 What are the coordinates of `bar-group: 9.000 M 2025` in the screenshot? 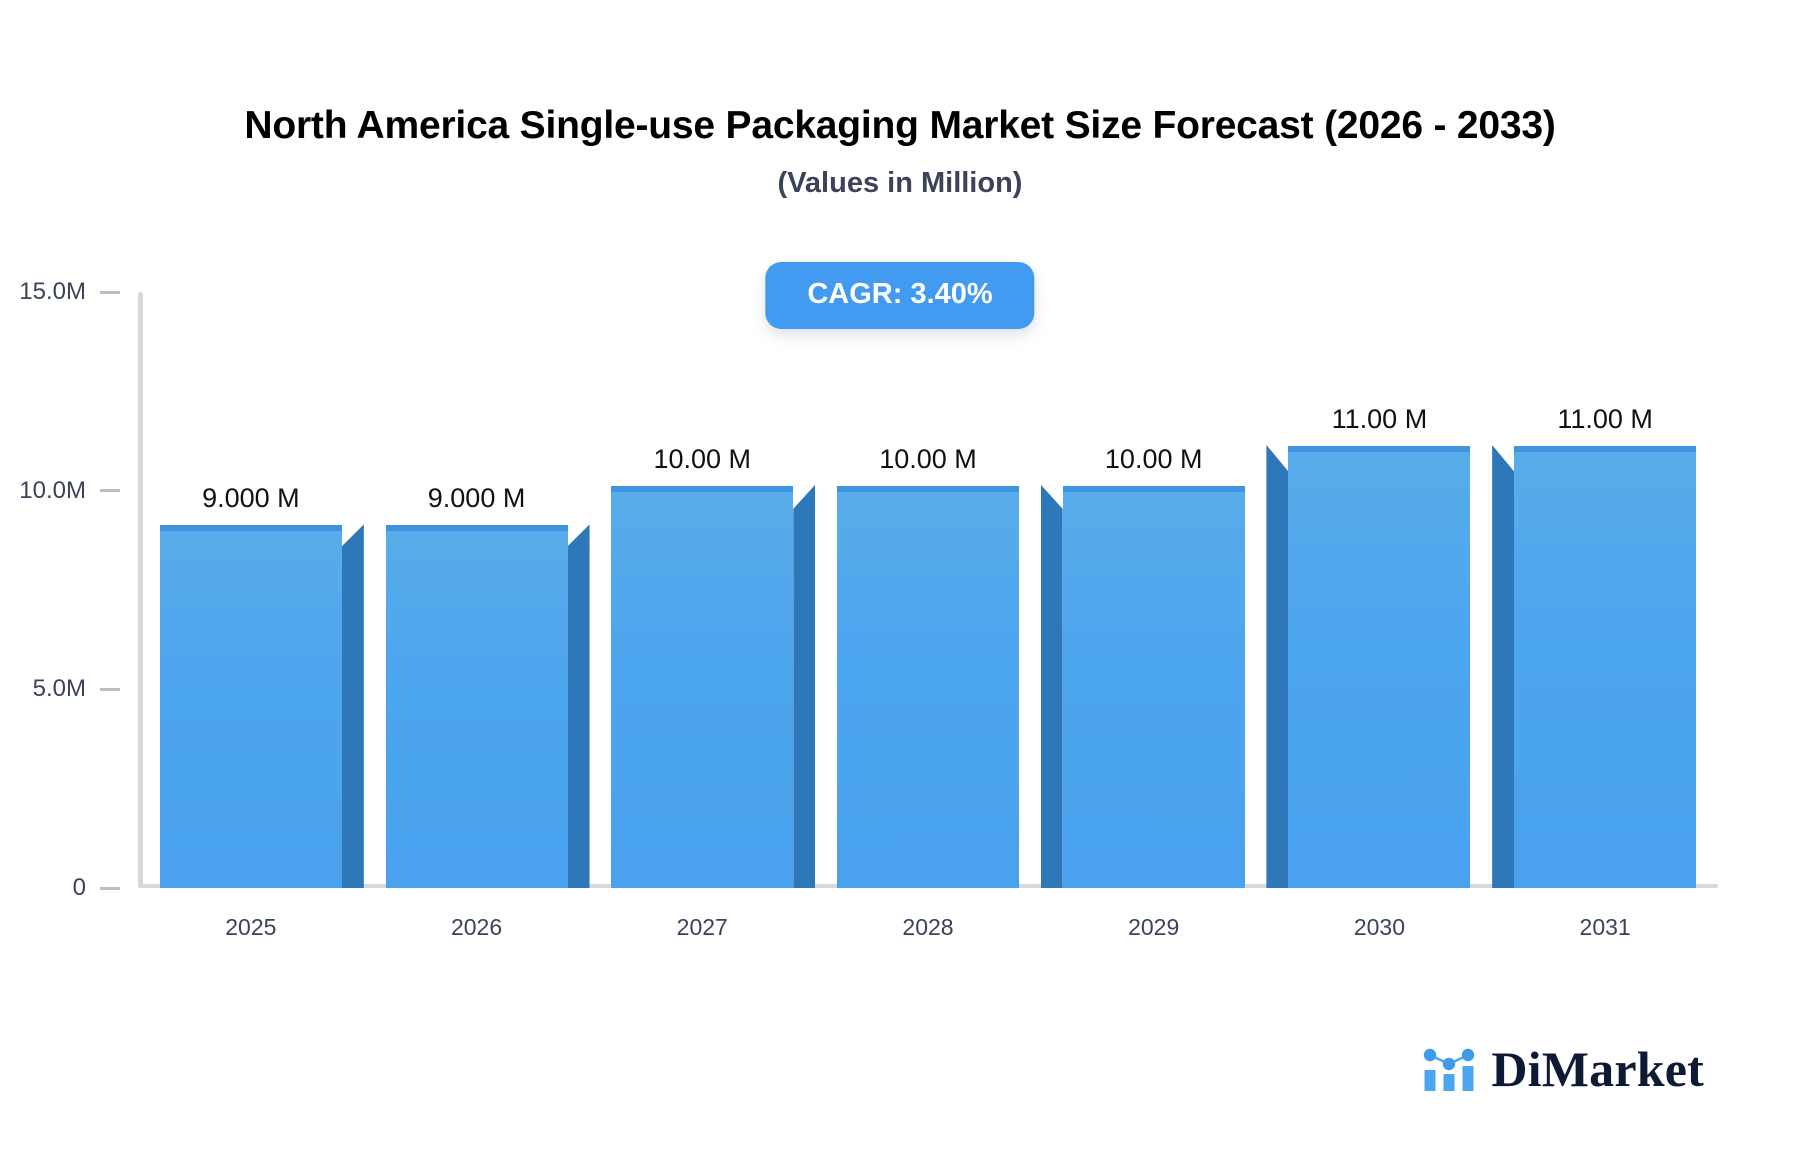 It's located at (251, 616).